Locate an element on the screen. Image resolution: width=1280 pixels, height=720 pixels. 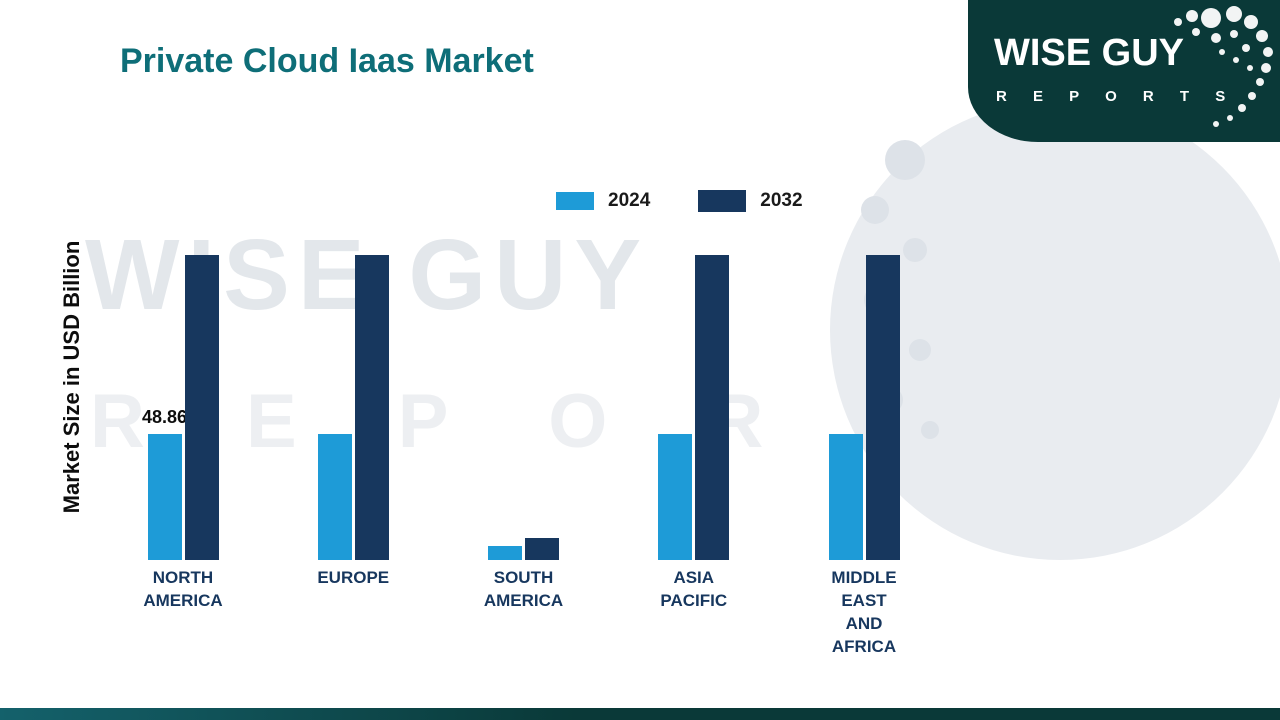
brand-name: WISE GUY is located at coordinates (1089, 53).